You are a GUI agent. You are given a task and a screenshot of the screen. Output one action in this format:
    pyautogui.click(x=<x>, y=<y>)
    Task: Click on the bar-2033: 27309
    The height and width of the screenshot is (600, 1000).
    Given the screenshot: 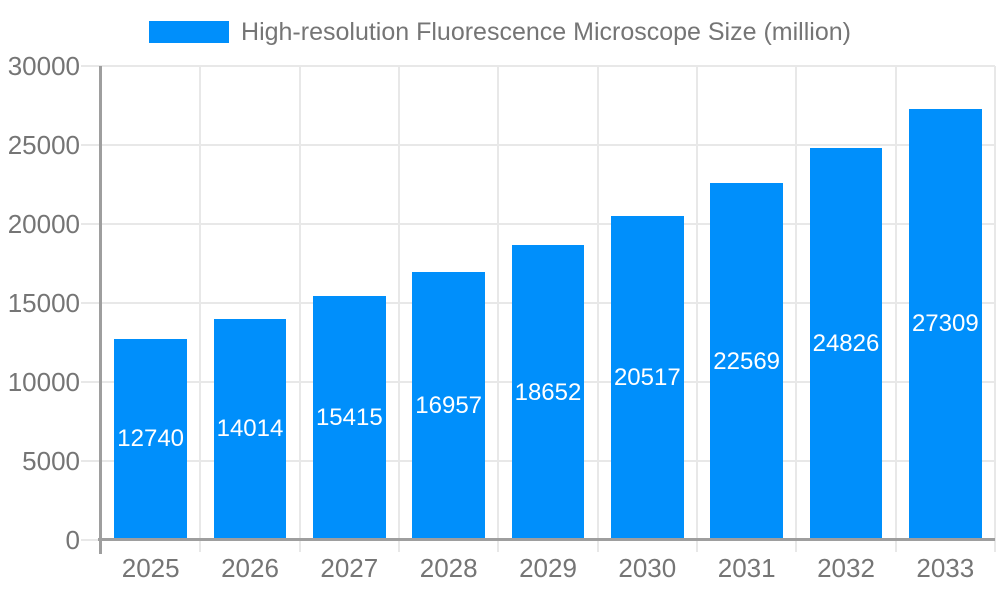 What is the action you would take?
    pyautogui.click(x=945, y=324)
    